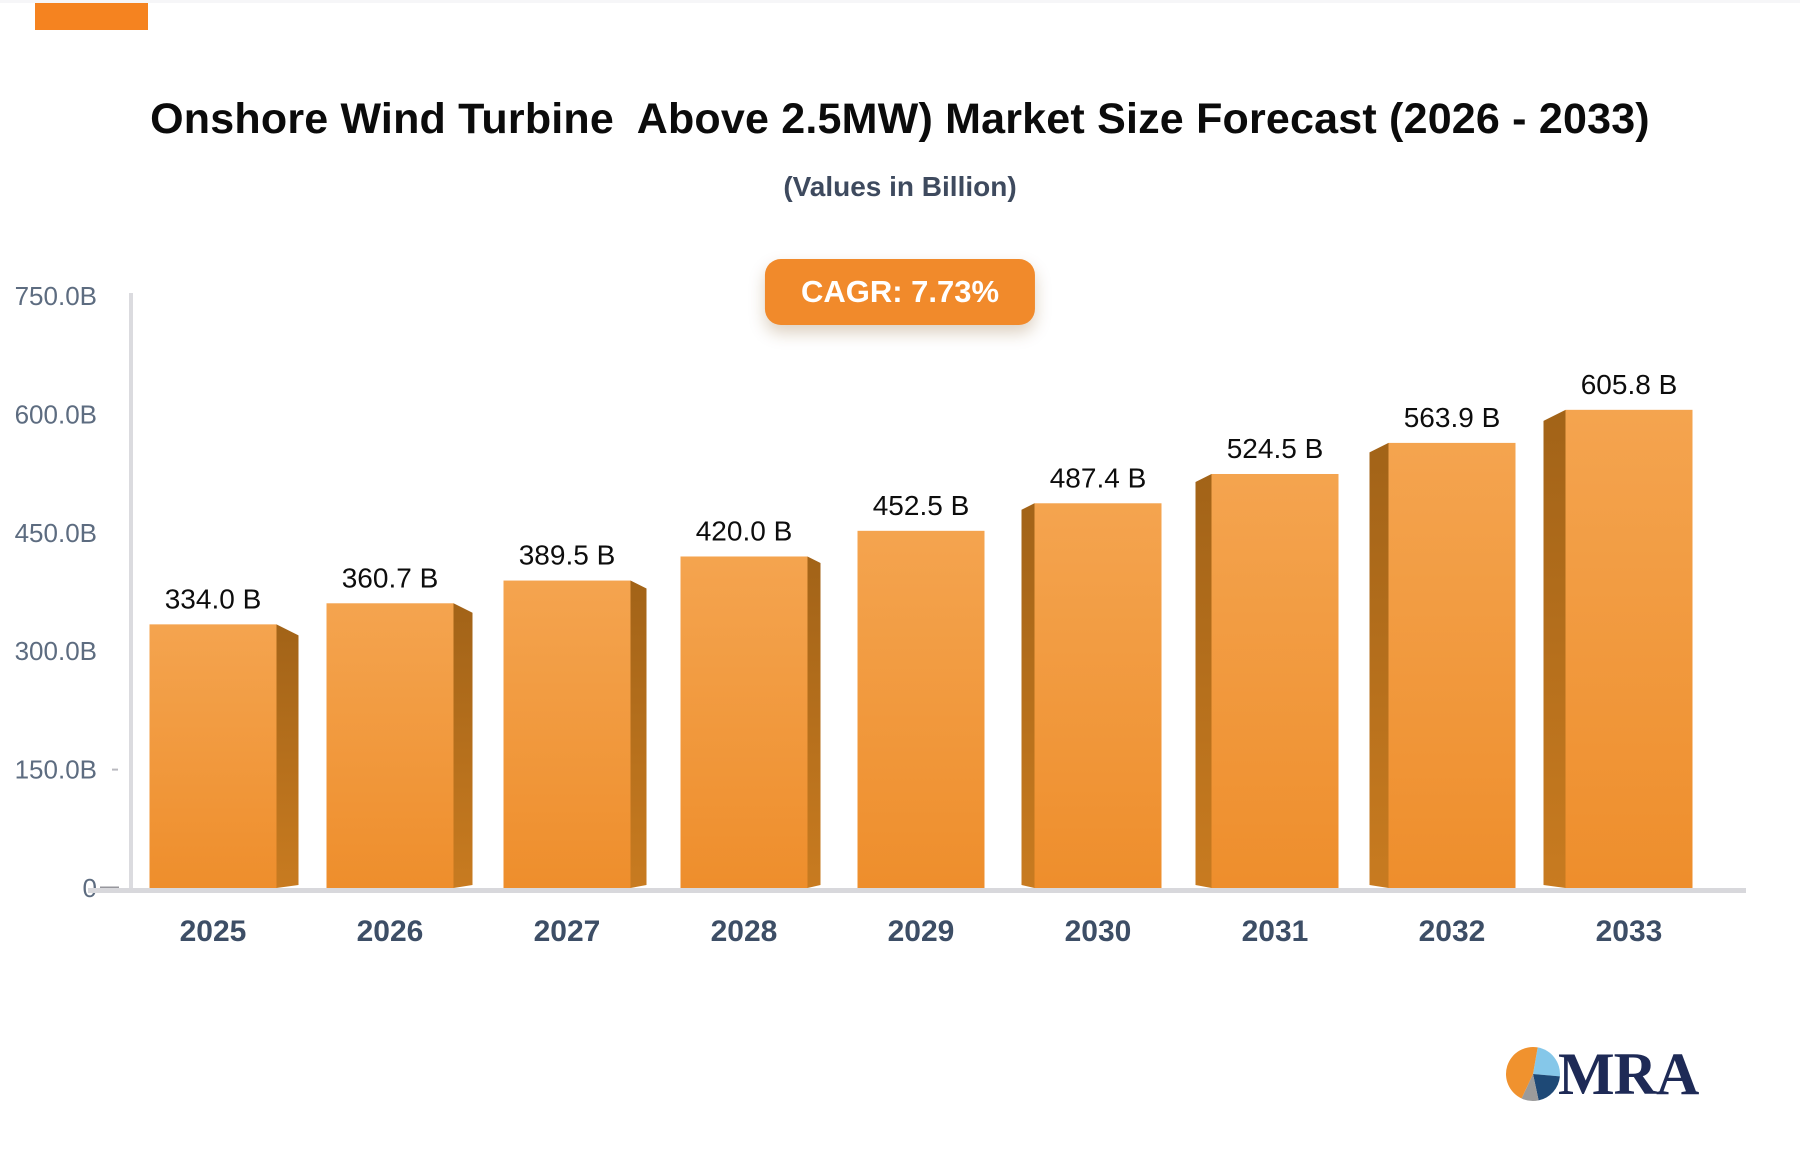  I want to click on mra-logo-text: MRA, so click(1628, 1074).